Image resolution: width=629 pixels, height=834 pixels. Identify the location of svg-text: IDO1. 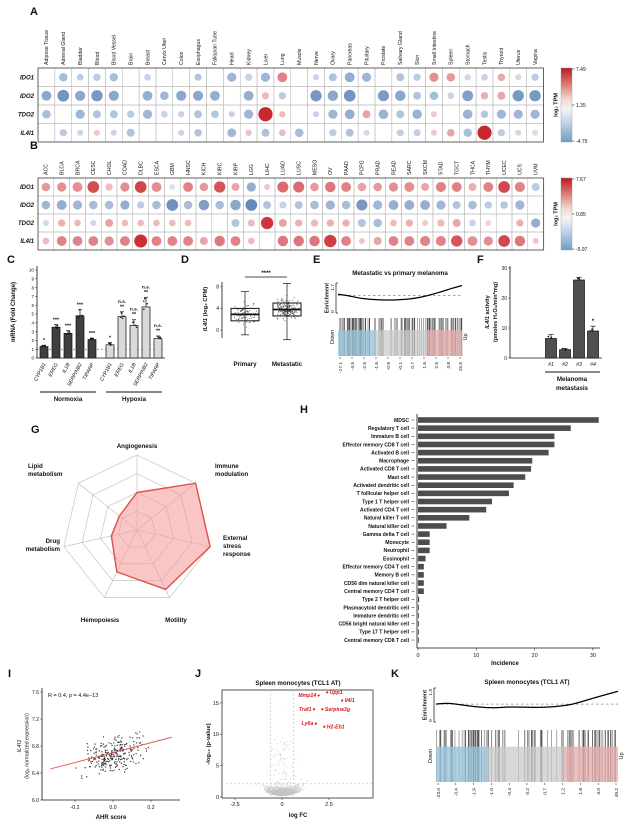
(27, 78).